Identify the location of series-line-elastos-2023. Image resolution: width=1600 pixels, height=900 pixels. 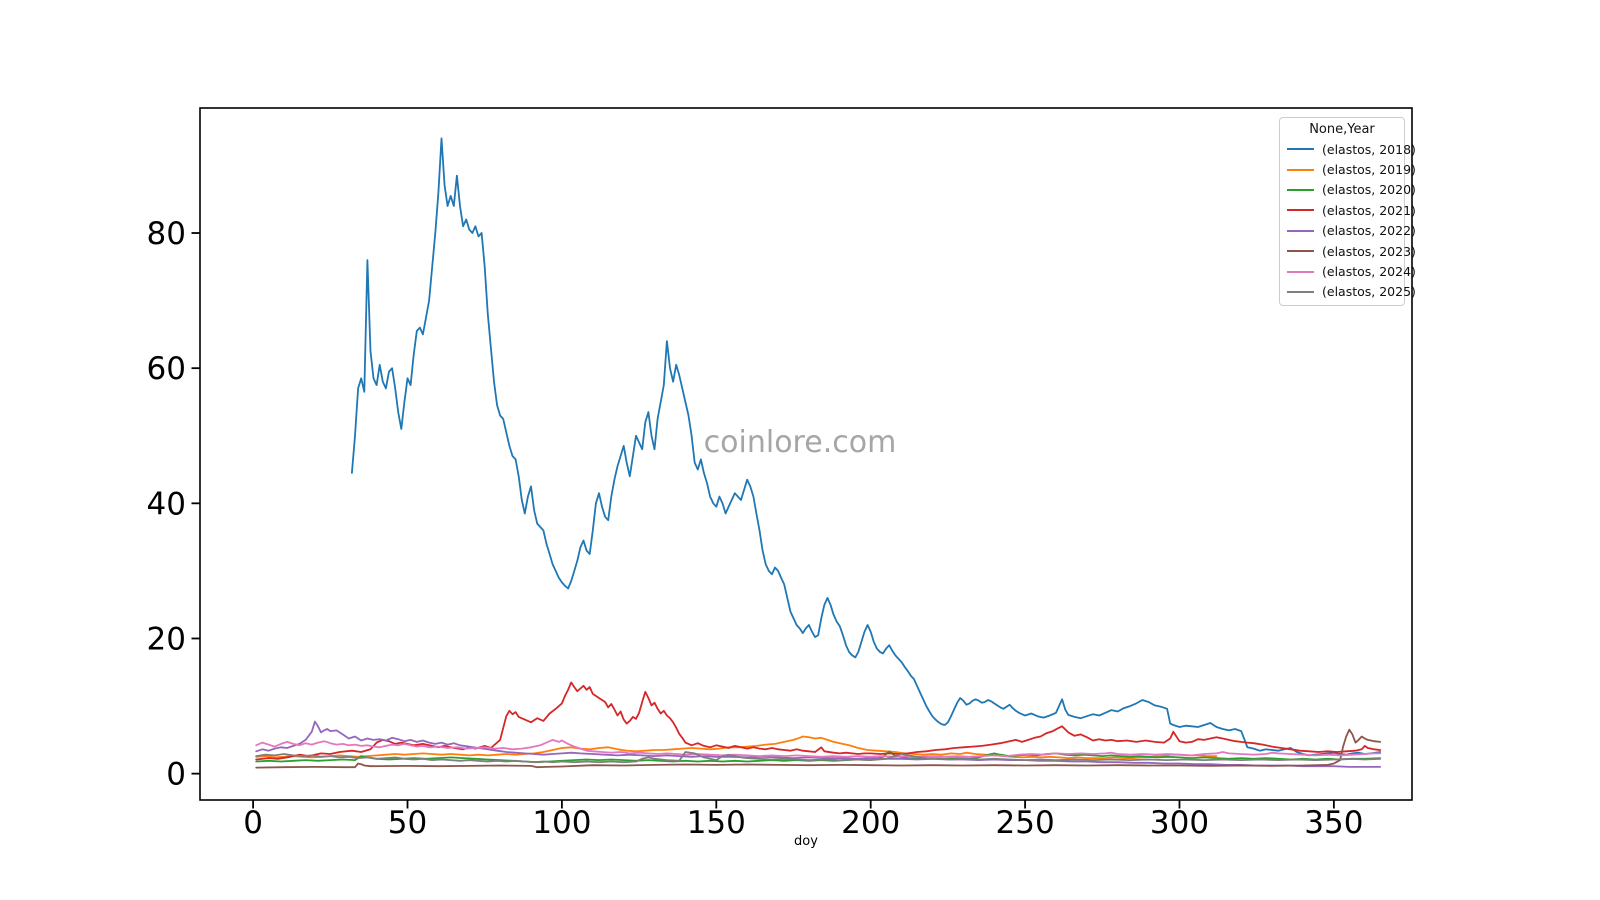
(818, 748).